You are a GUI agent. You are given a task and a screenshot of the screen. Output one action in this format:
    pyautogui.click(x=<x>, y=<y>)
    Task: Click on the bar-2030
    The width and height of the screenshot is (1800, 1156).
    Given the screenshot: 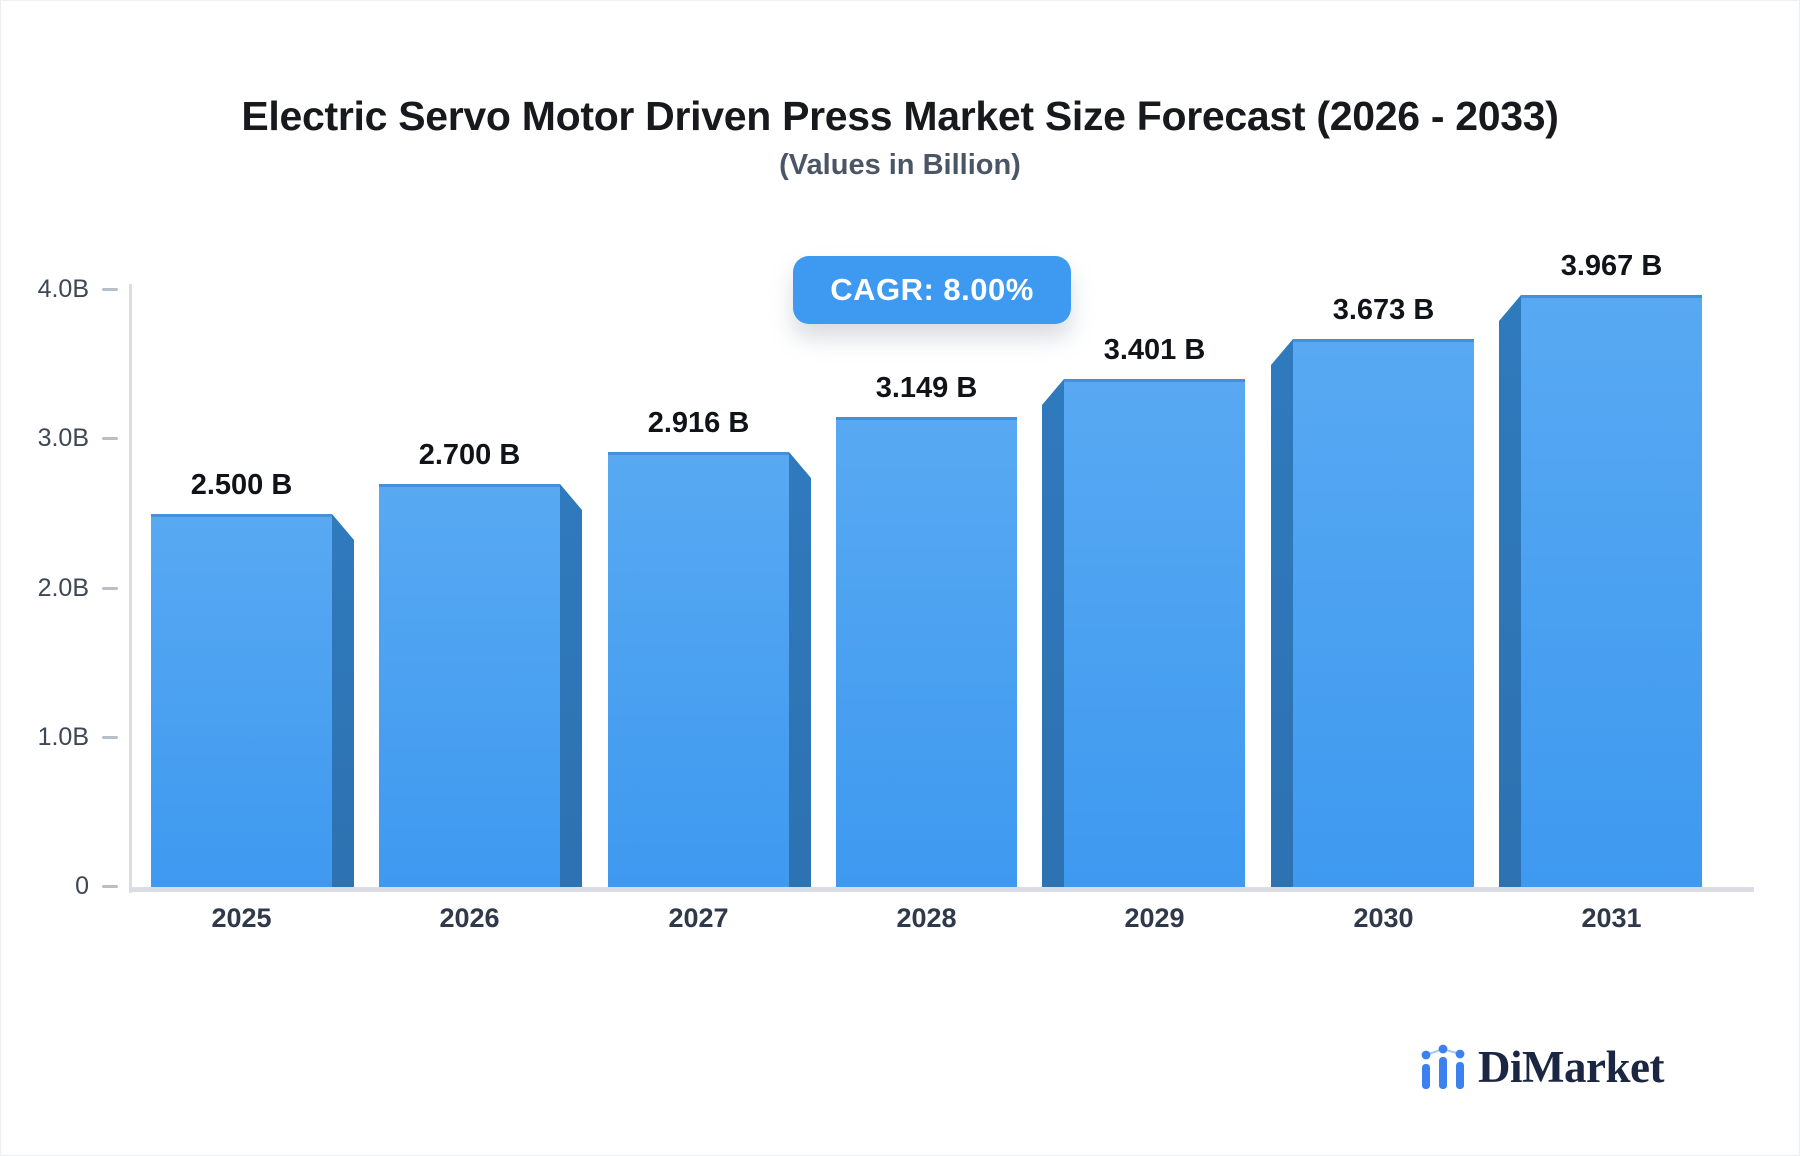 What is the action you would take?
    pyautogui.click(x=1383, y=613)
    